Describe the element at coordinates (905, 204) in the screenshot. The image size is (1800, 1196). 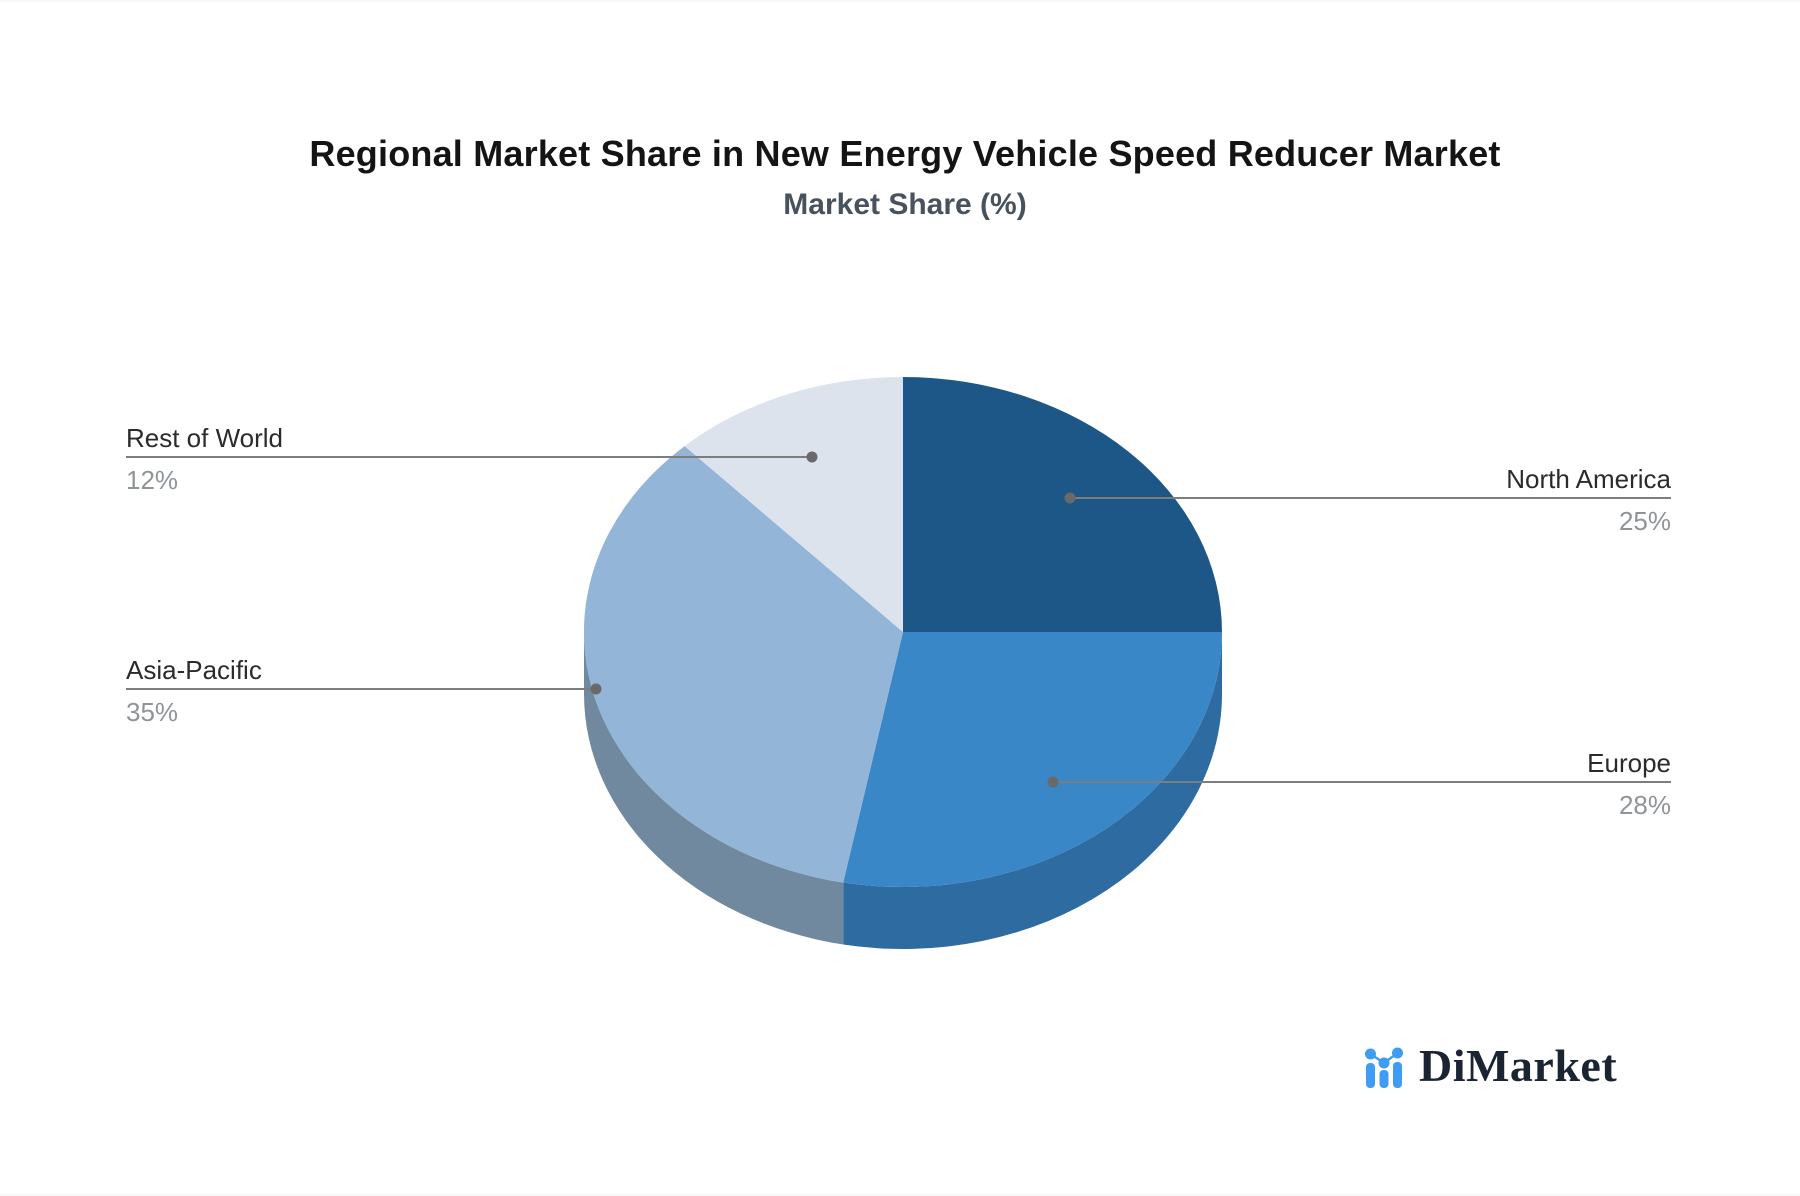
I see `chart-subtitle: Market Share (%)` at that location.